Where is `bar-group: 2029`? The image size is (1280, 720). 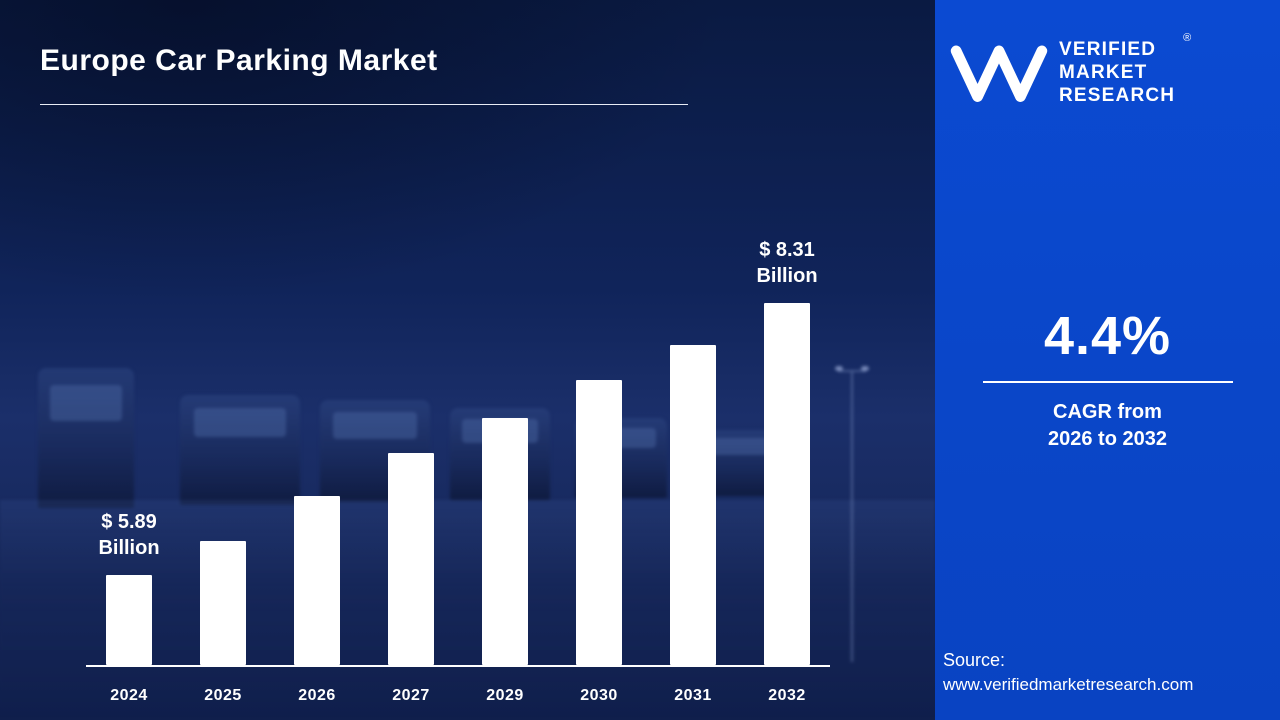
bar-group: 2029 is located at coordinates (505, 467).